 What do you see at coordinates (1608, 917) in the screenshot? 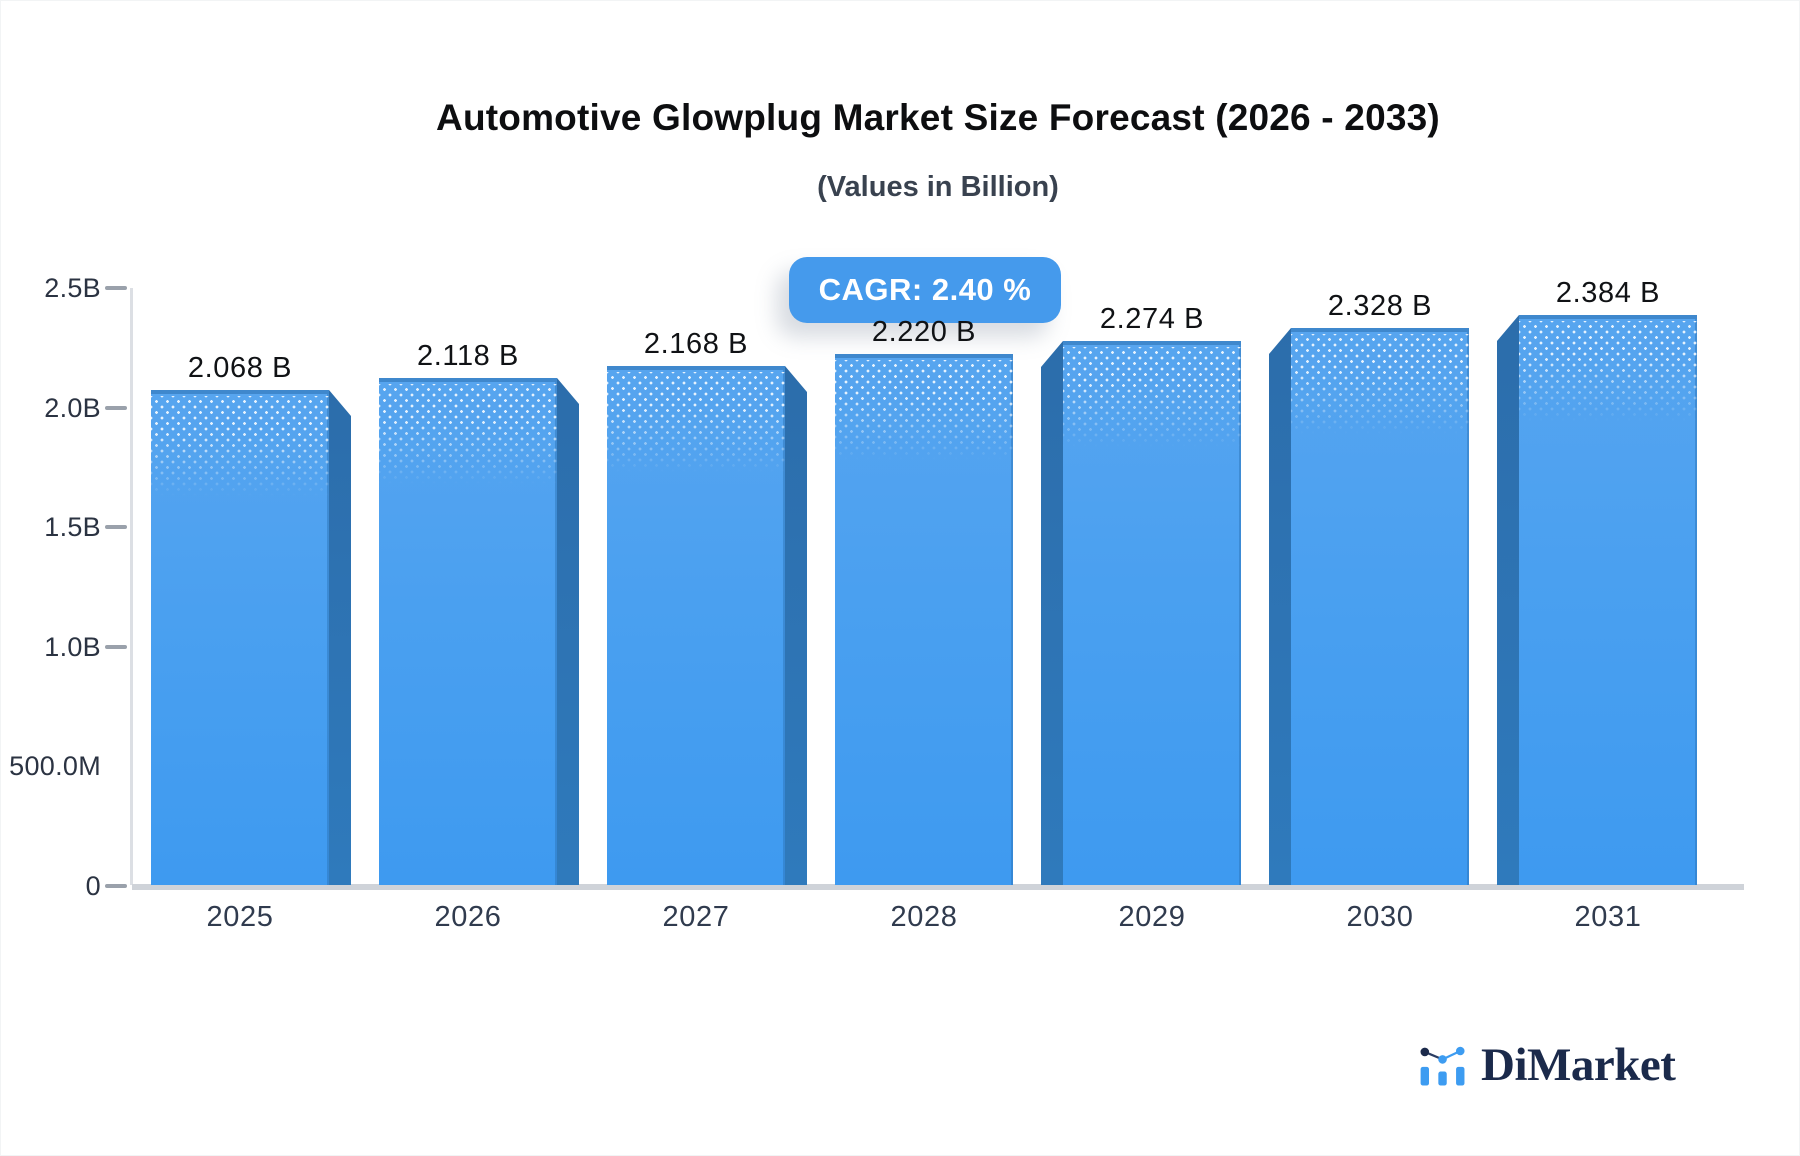
I see `x-axis-label-2031: 2031` at bounding box center [1608, 917].